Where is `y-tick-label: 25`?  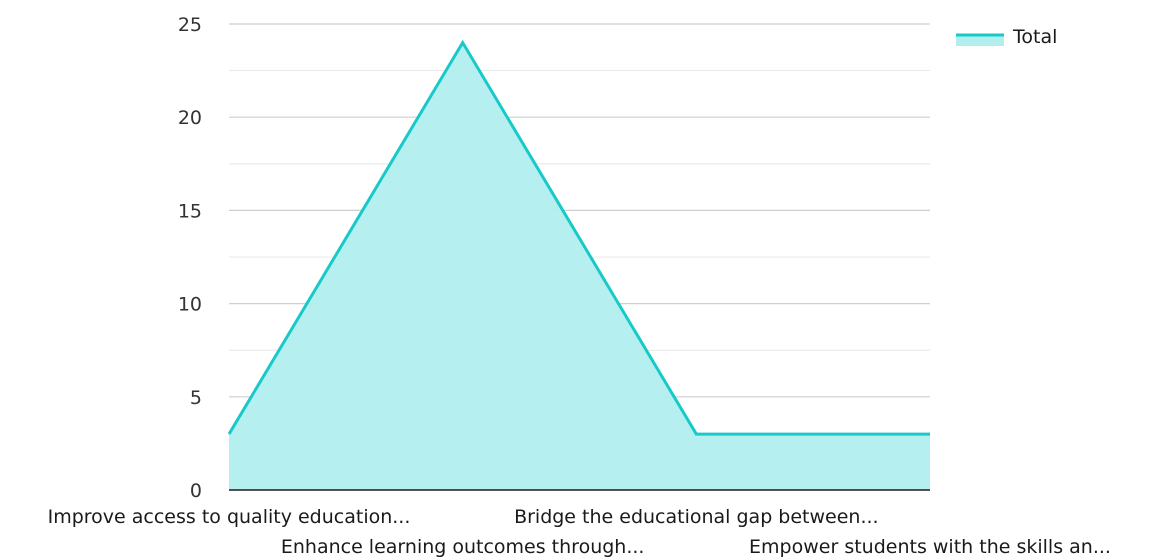
y-tick-label: 25 is located at coordinates (190, 25).